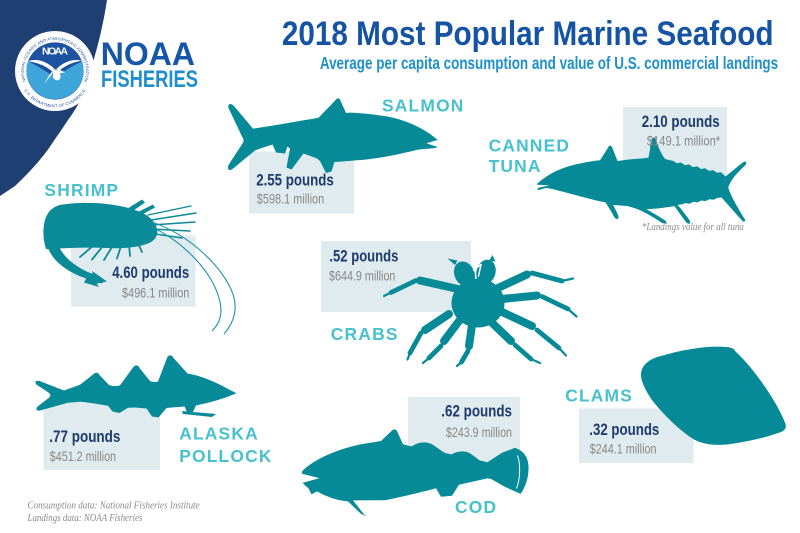 The height and width of the screenshot is (533, 800). What do you see at coordinates (225, 456) in the screenshot?
I see `svg-text: POLLOCK` at bounding box center [225, 456].